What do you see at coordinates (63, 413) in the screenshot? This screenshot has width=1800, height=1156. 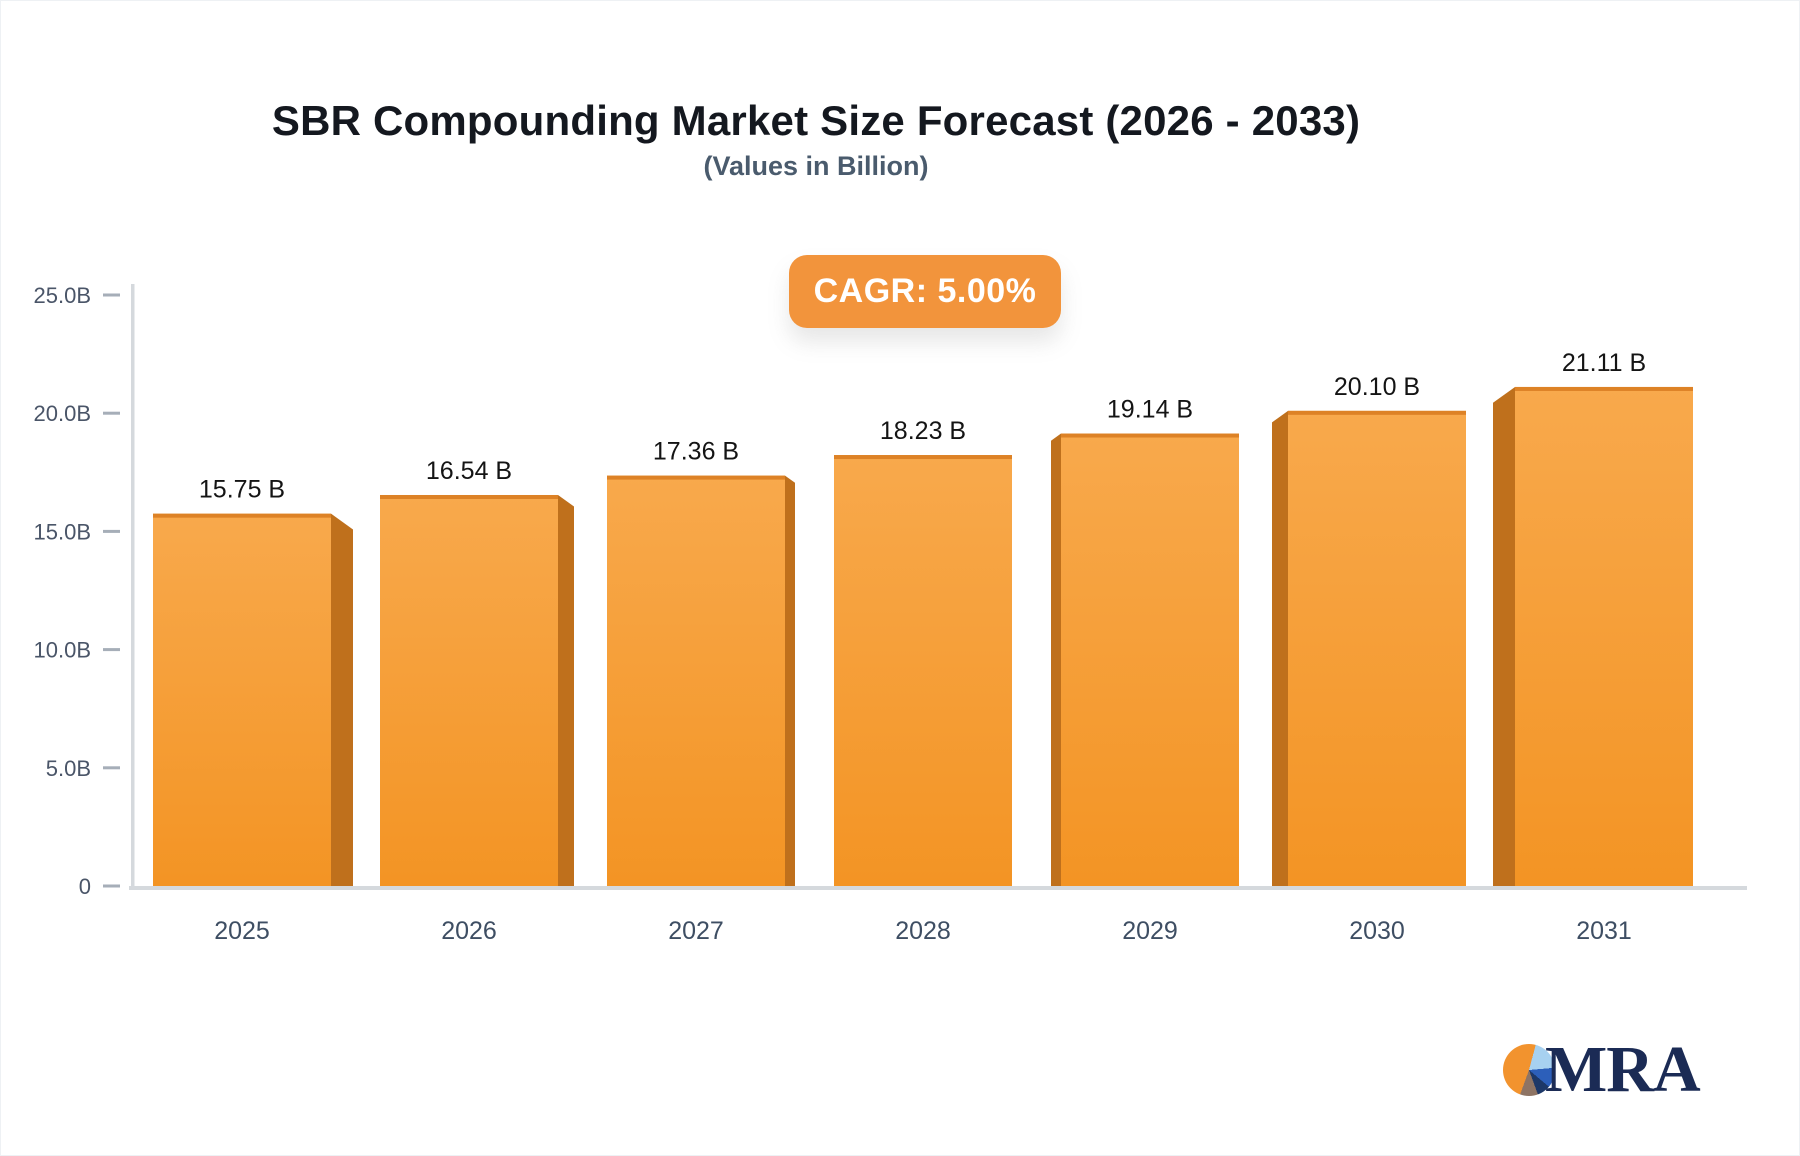 I see `y-tick-label: 20.0B` at bounding box center [63, 413].